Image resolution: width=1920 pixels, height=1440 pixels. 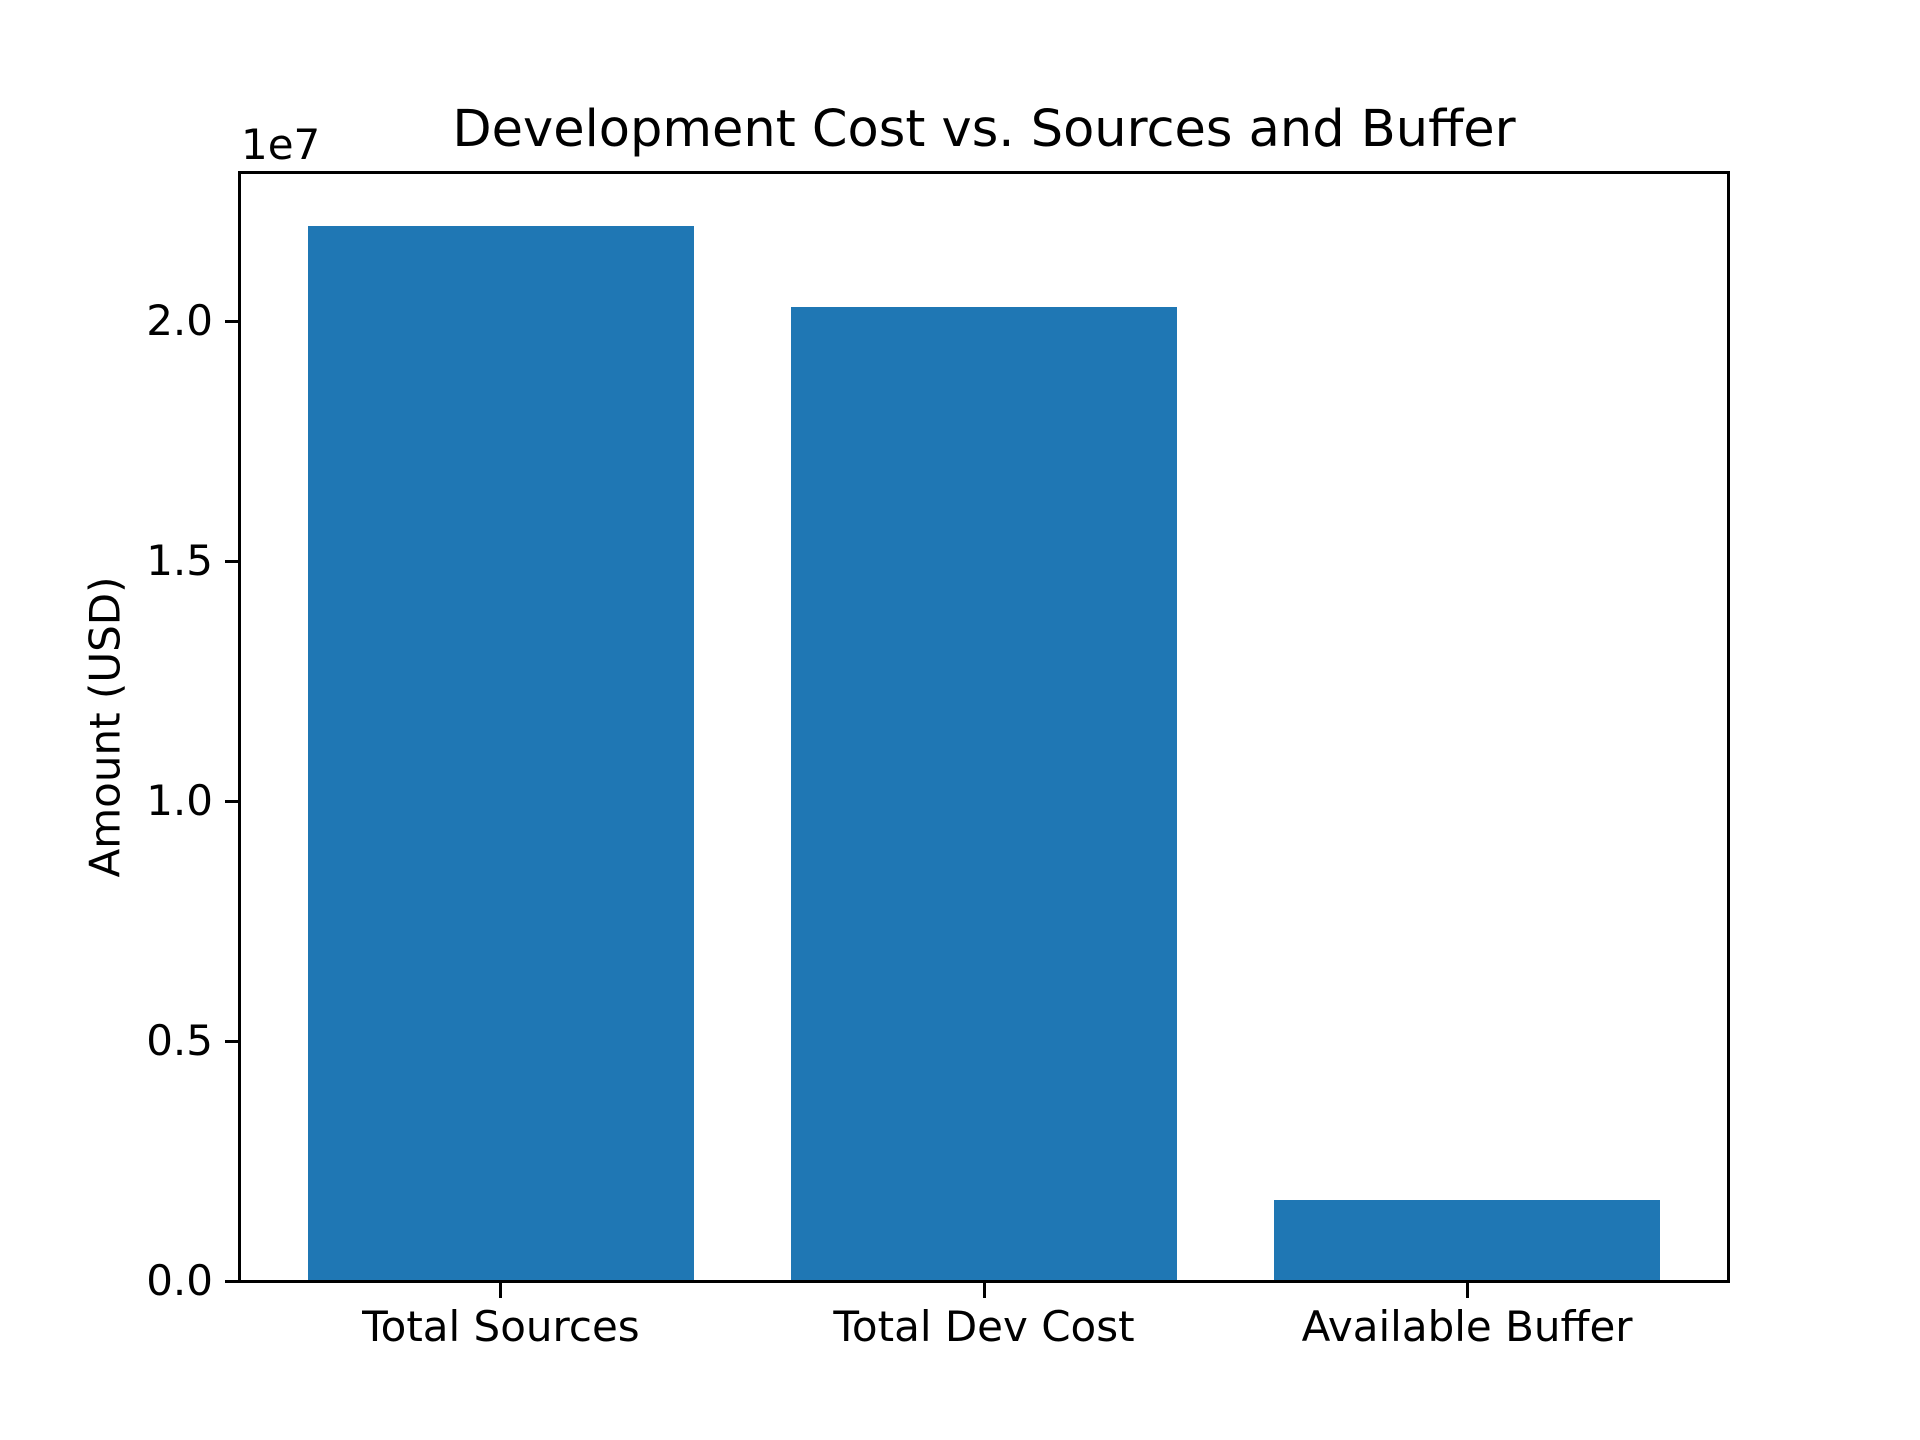 I want to click on x-tick-label: Available Buffer, so click(x=1467, y=1326).